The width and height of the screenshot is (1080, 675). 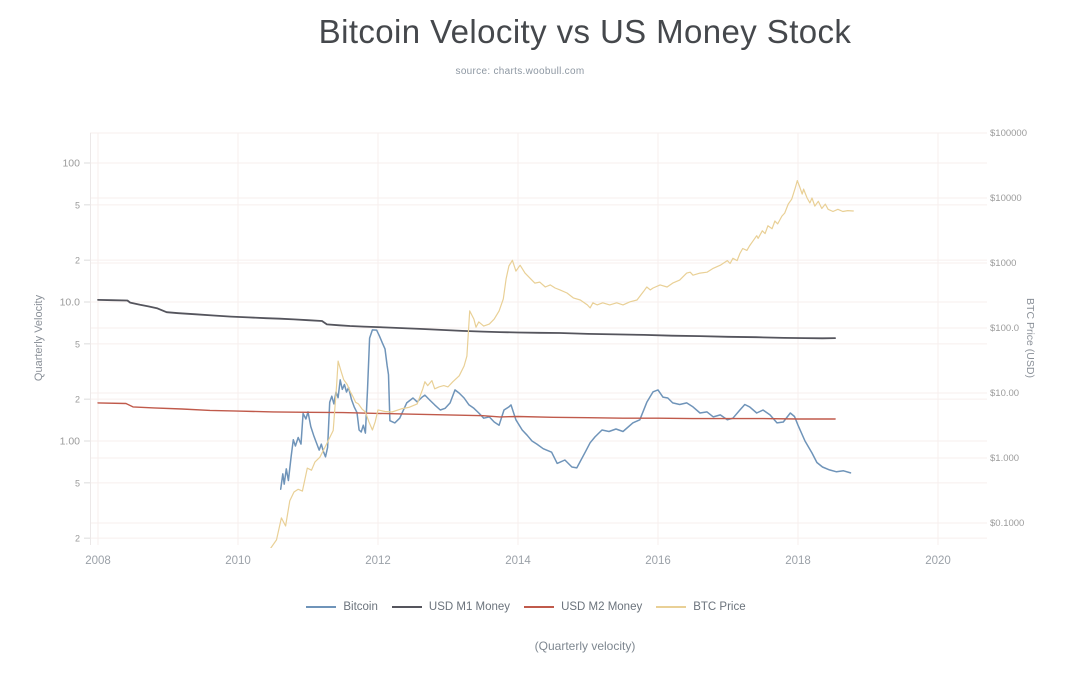 What do you see at coordinates (466, 319) in the screenshot?
I see `series-line-usd-m1-money` at bounding box center [466, 319].